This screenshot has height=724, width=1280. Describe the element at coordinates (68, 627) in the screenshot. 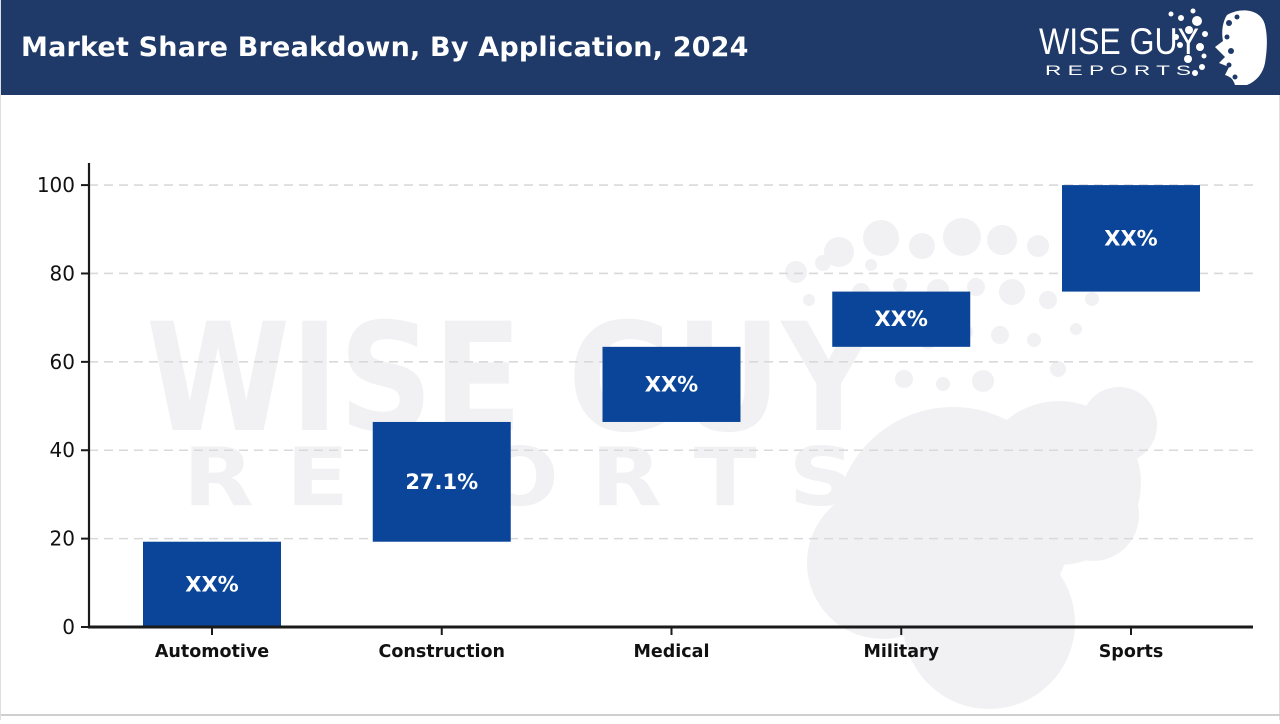

I see `y-tick-label: 0` at that location.